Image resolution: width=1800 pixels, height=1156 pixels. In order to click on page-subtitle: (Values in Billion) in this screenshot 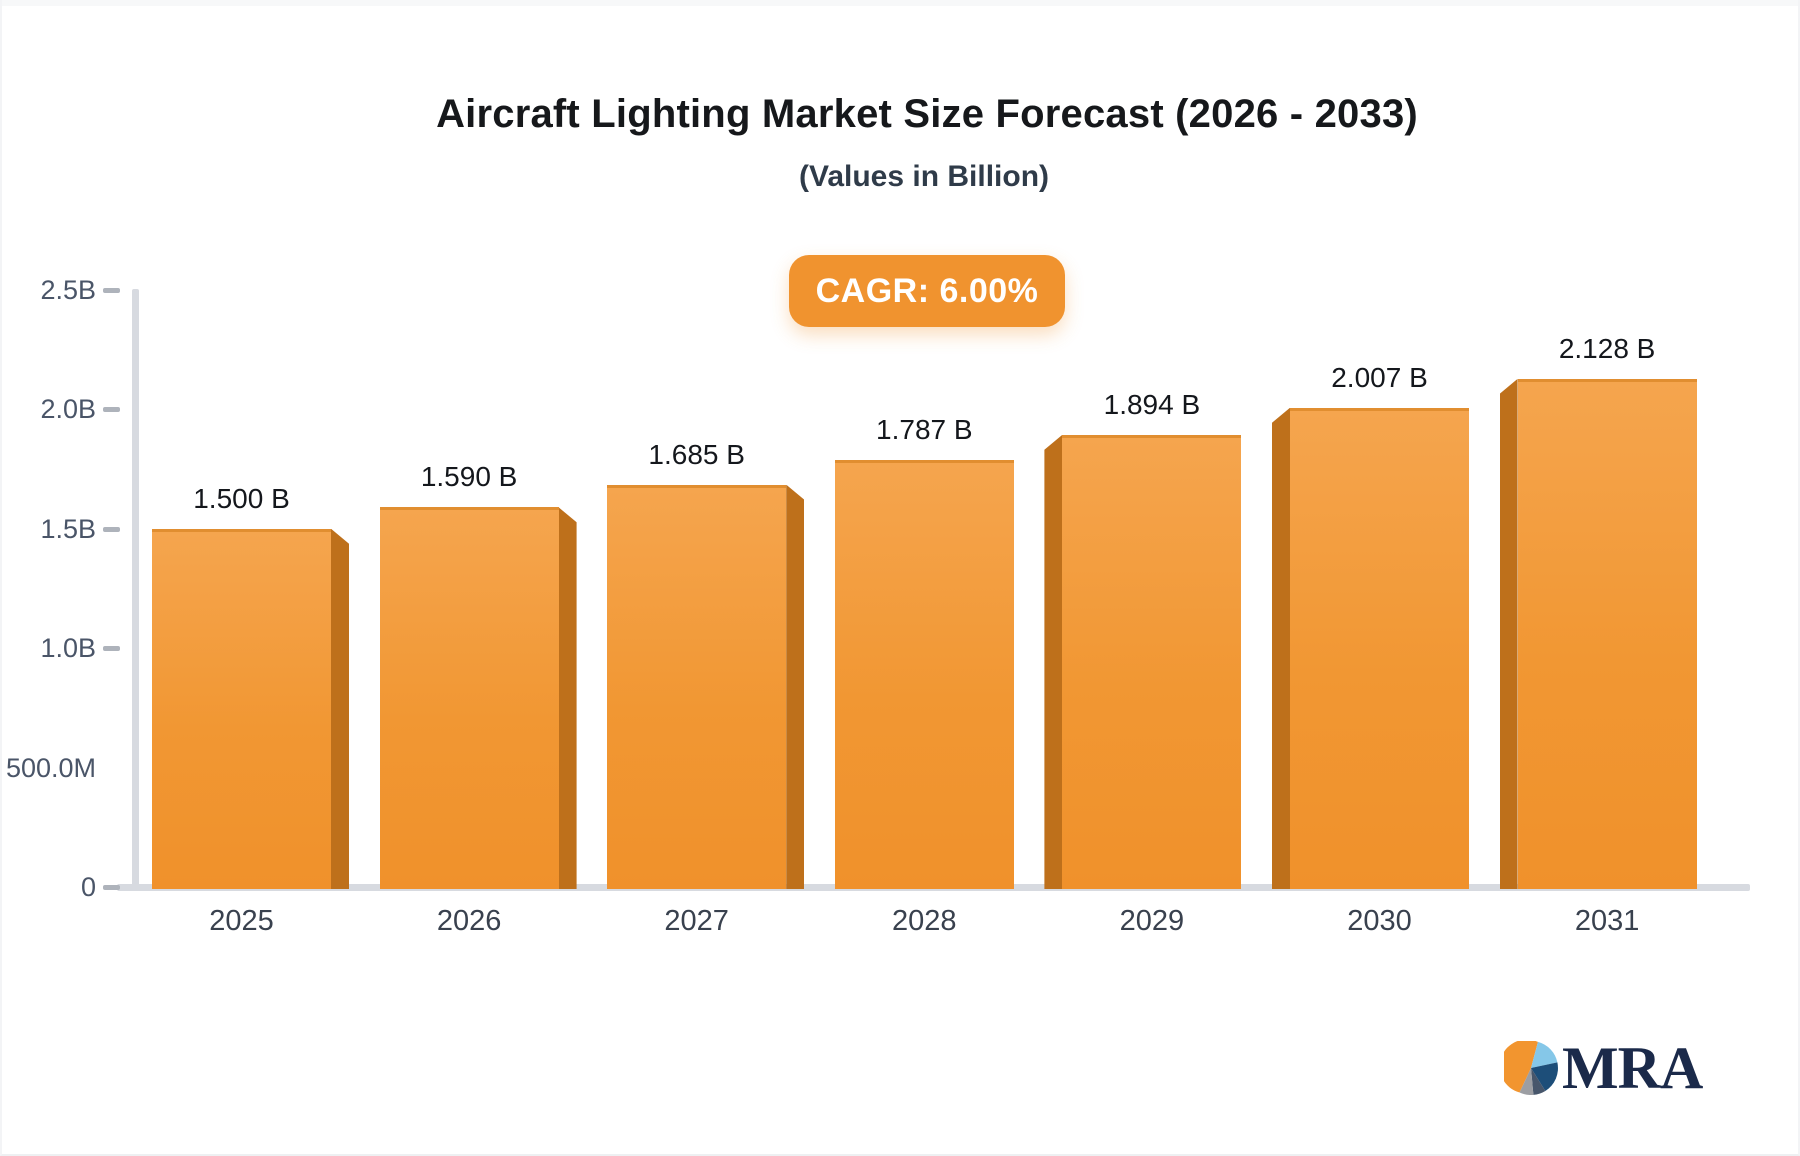, I will do `click(924, 176)`.